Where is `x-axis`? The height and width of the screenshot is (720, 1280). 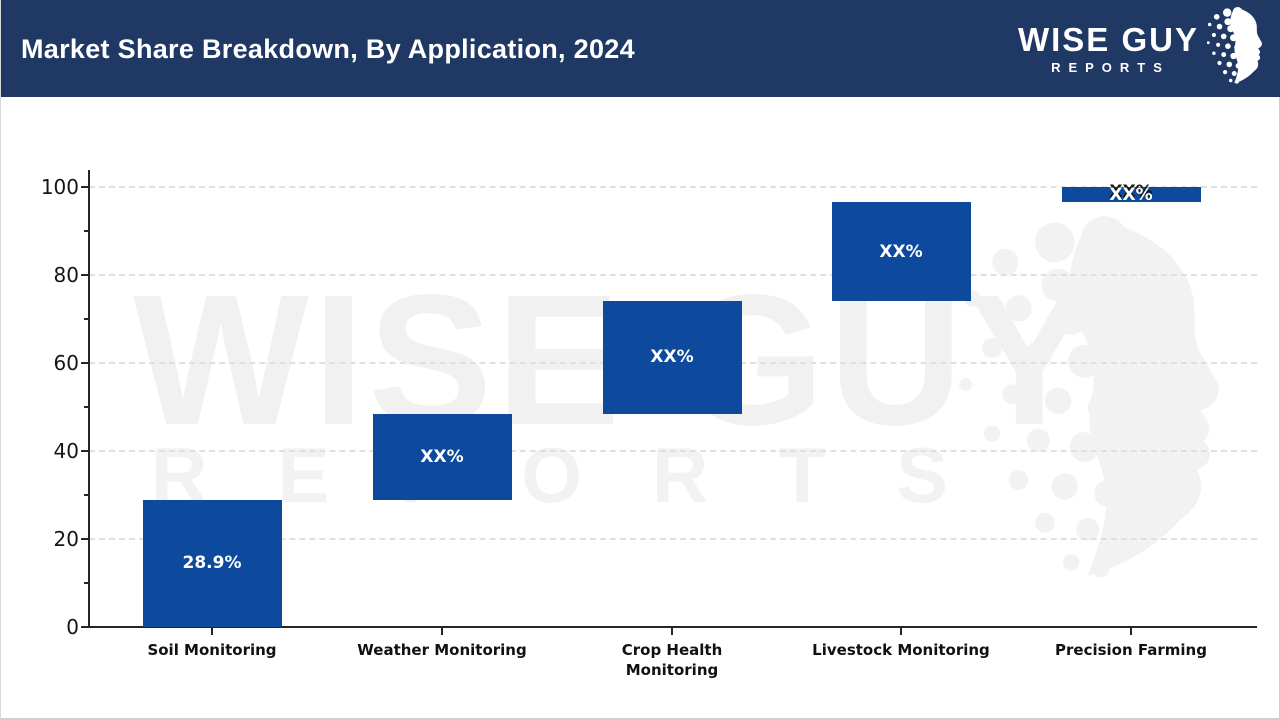
x-axis is located at coordinates (672, 627).